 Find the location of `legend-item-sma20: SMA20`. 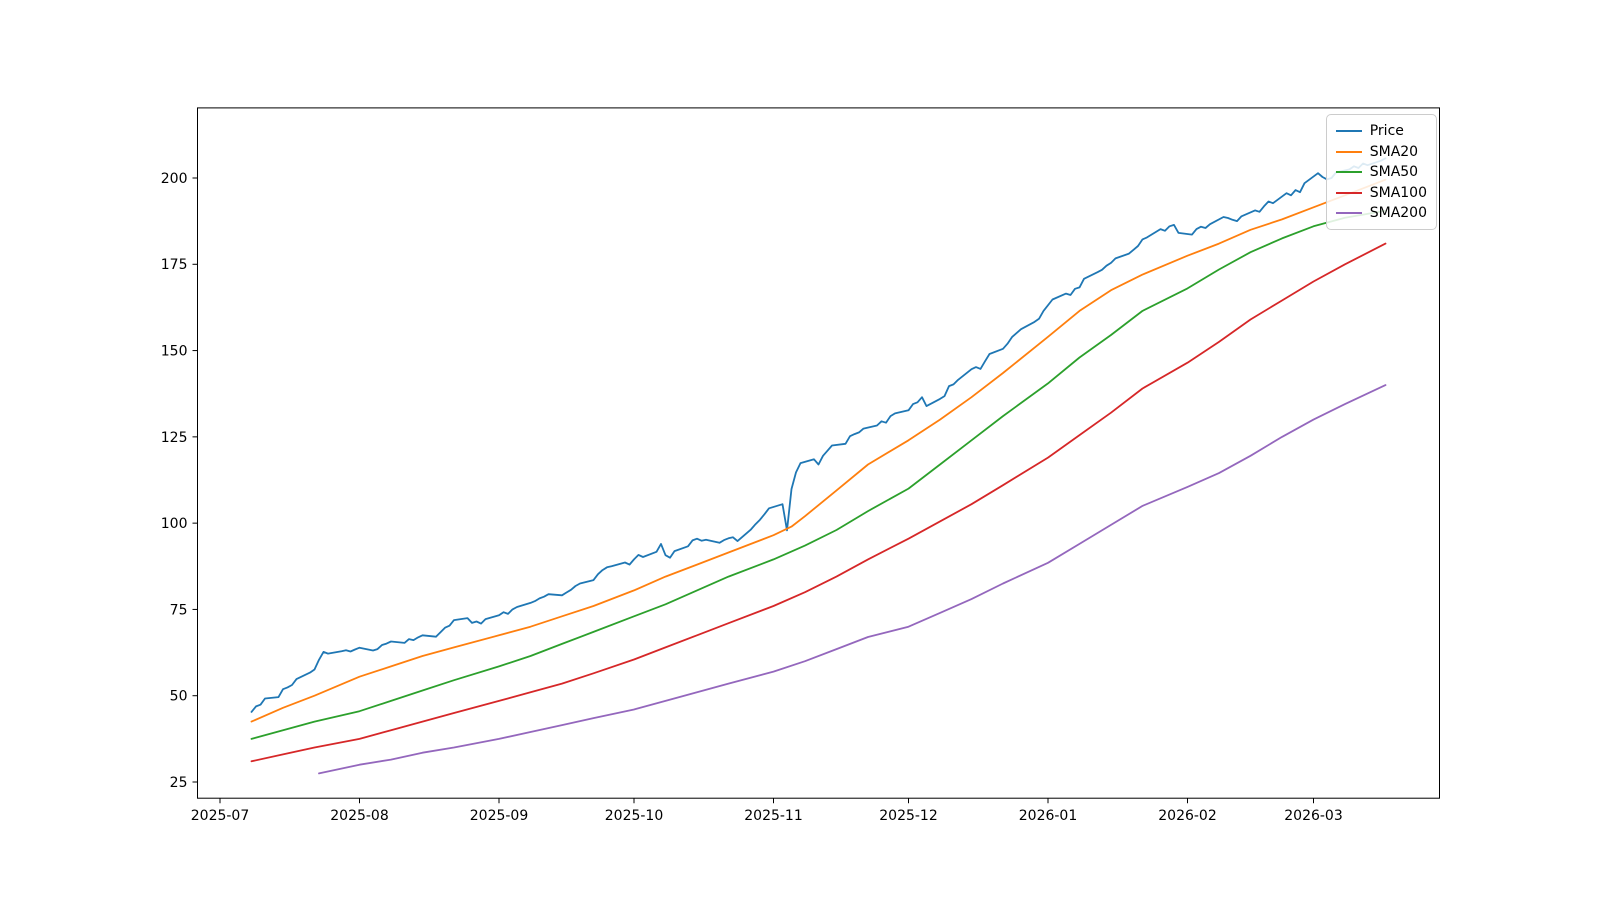

legend-item-sma20: SMA20 is located at coordinates (1381, 152).